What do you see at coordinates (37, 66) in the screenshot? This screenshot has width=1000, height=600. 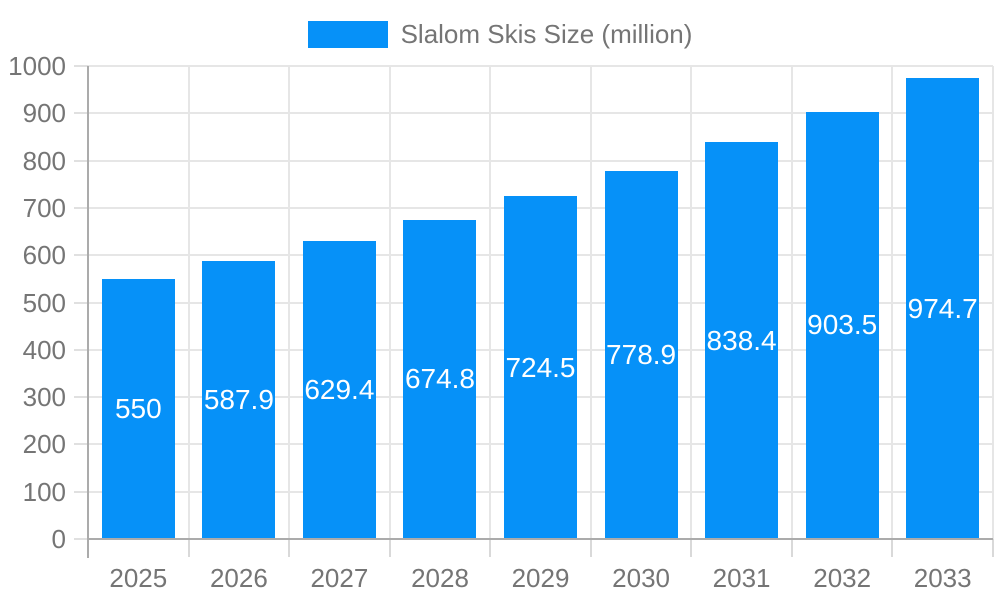 I see `y-axis-label: 1000` at bounding box center [37, 66].